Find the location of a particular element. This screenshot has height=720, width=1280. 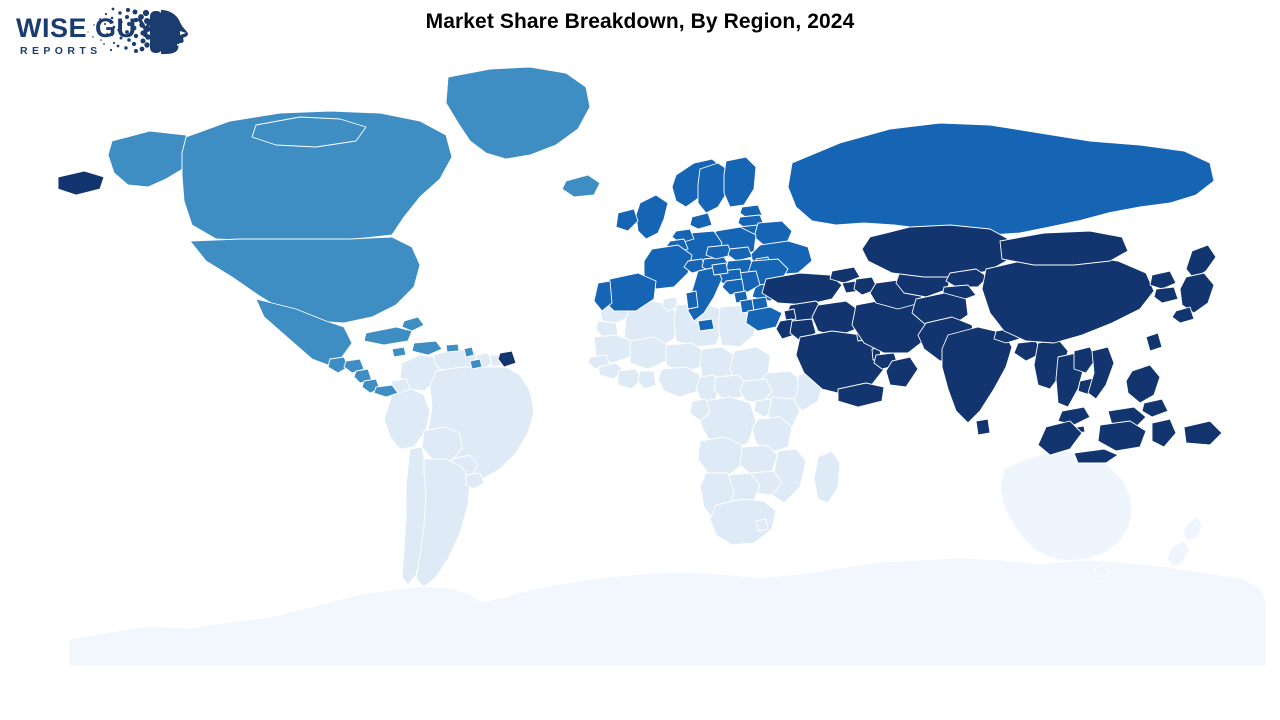

country-central-african-republic is located at coordinates (731, 387).